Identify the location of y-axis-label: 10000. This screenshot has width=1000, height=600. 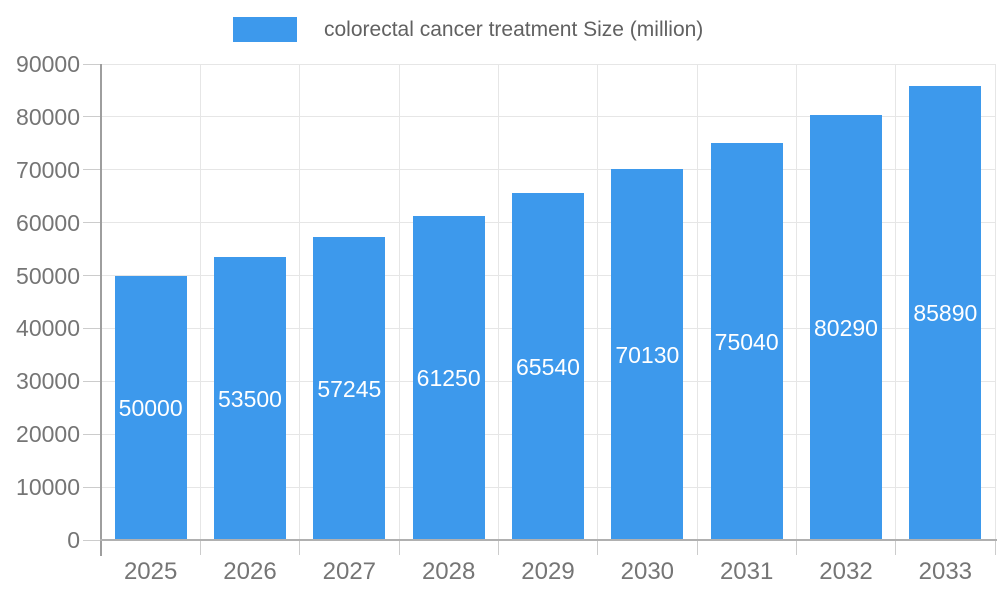
(48, 487).